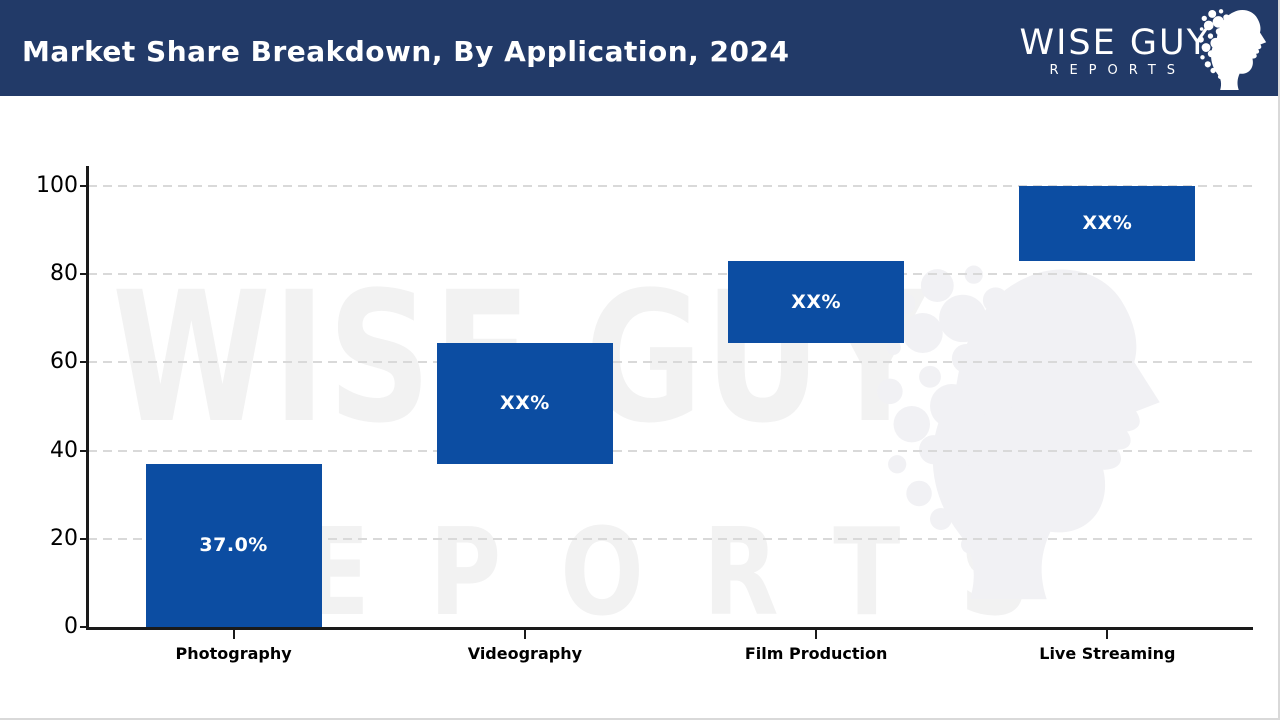  Describe the element at coordinates (64, 538) in the screenshot. I see `y-tick-label-20: 20` at that location.